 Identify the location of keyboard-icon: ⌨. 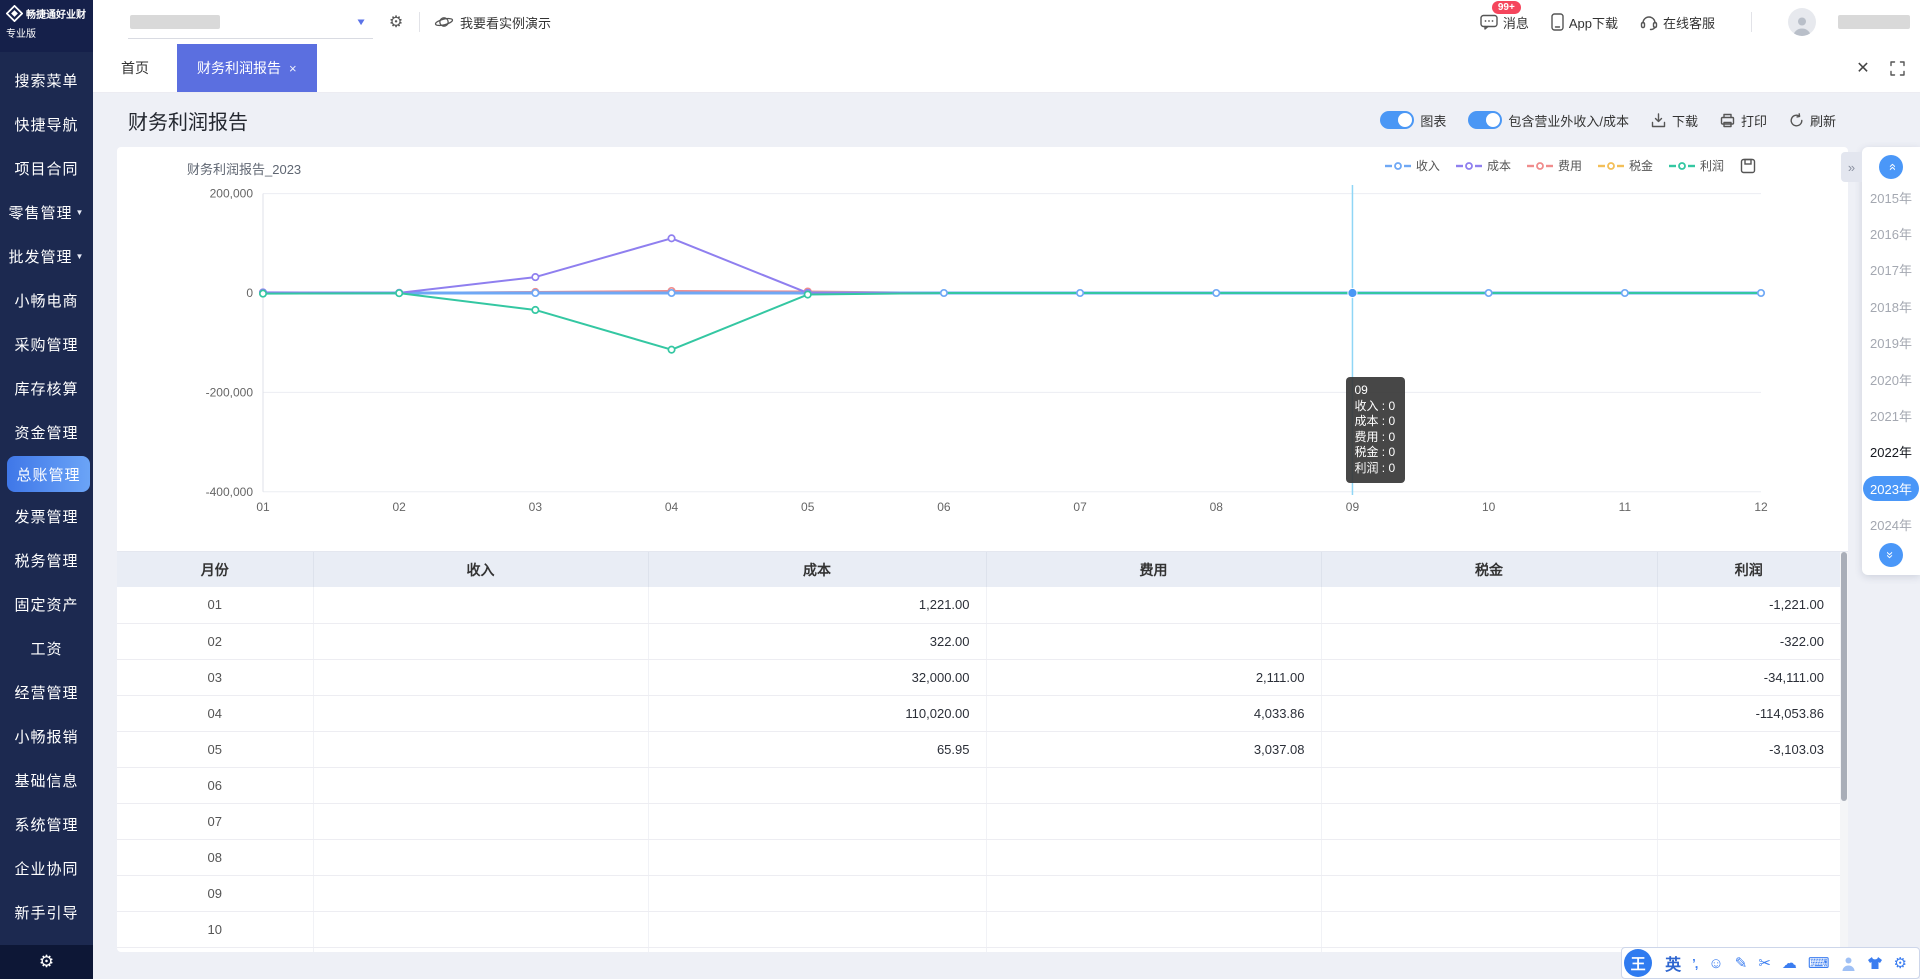
(1818, 963).